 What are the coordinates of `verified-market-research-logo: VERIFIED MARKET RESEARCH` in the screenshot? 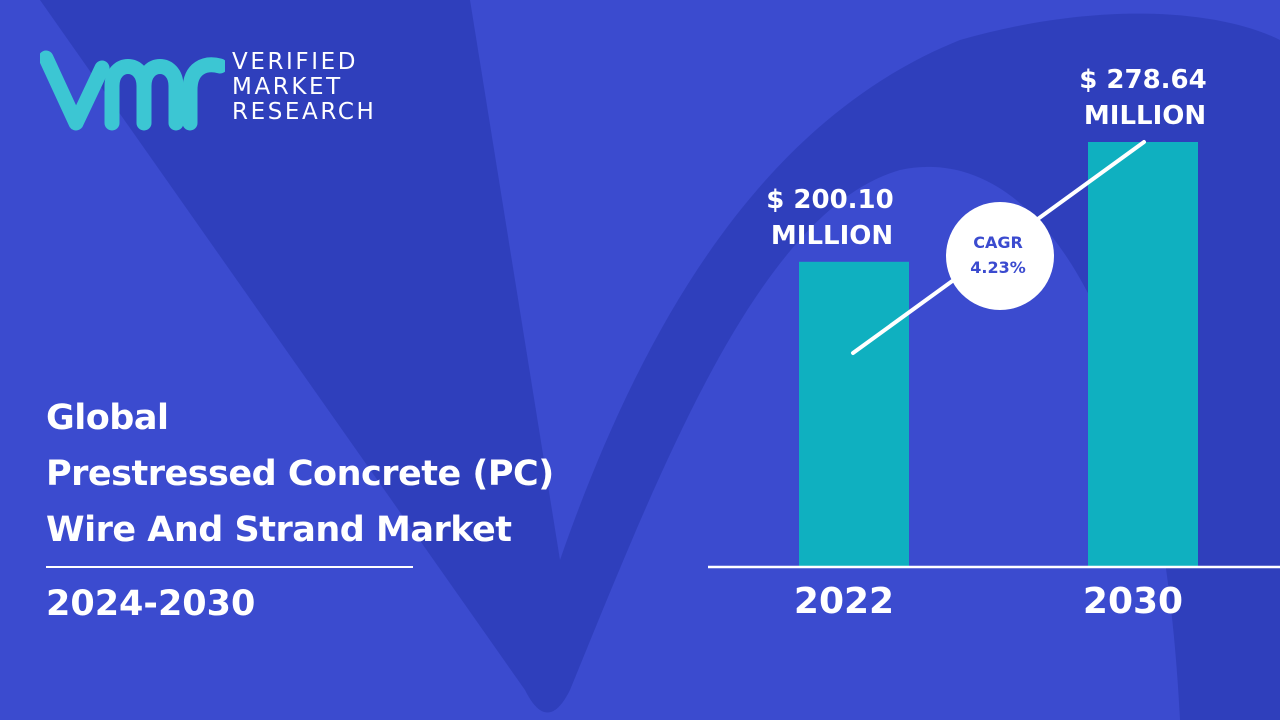 It's located at (220, 93).